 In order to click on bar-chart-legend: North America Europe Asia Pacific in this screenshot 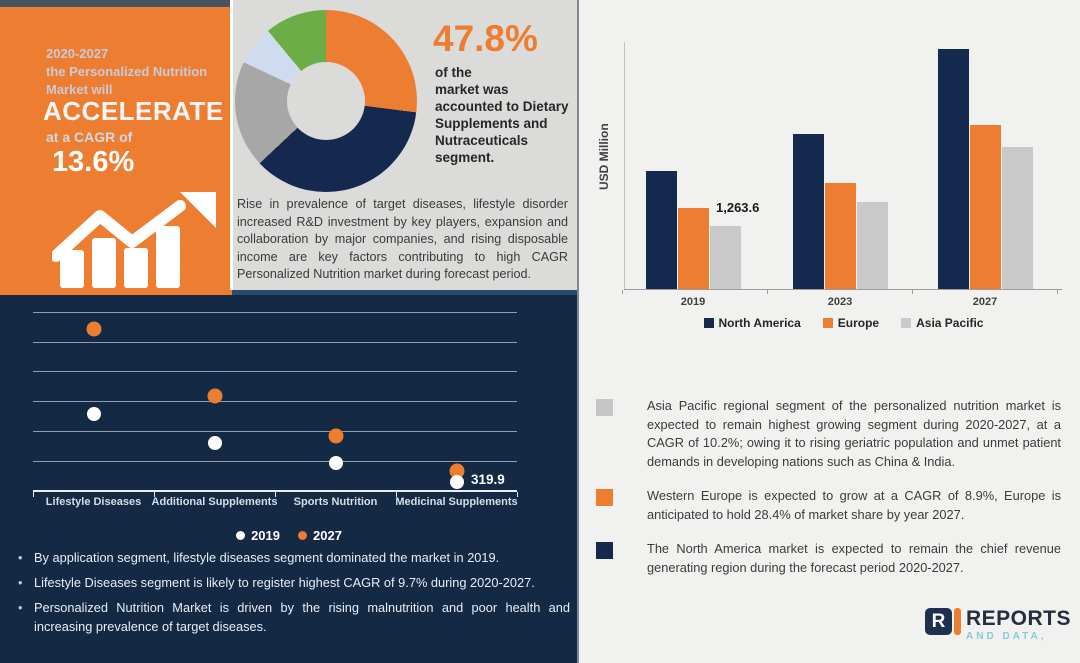, I will do `click(843, 323)`.